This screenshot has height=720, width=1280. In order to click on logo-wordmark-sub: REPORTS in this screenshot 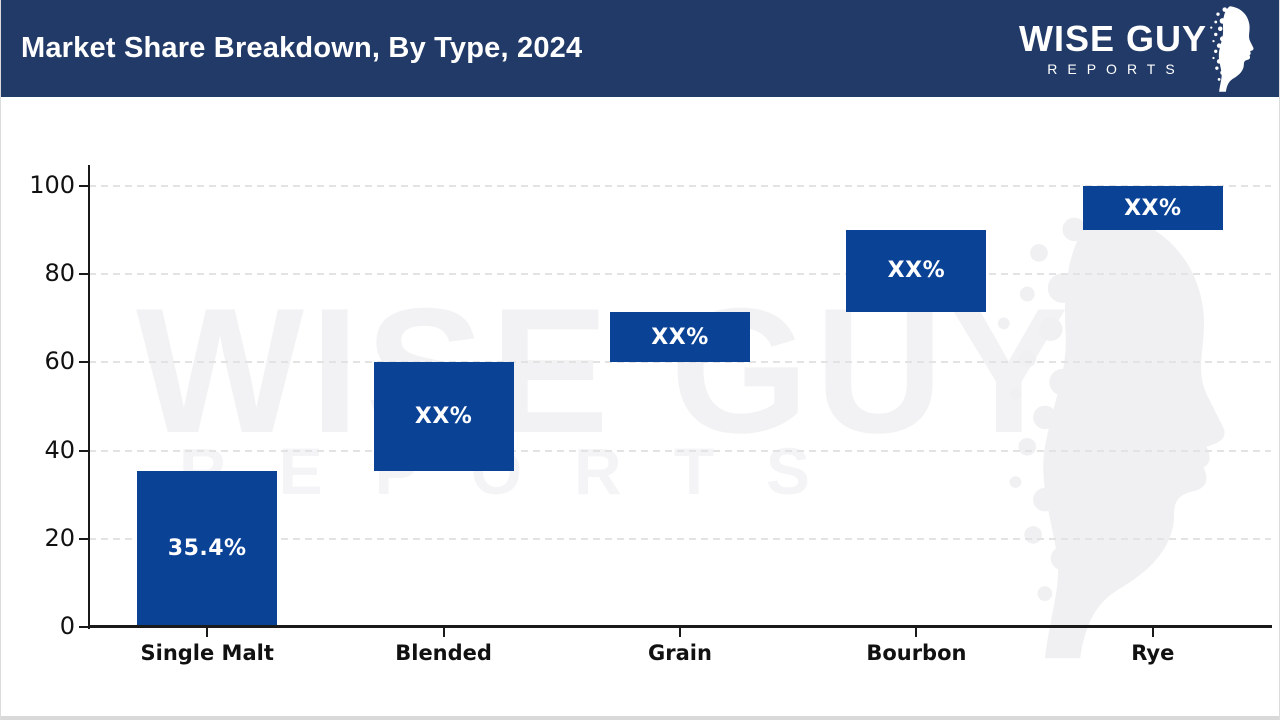, I will do `click(1116, 68)`.